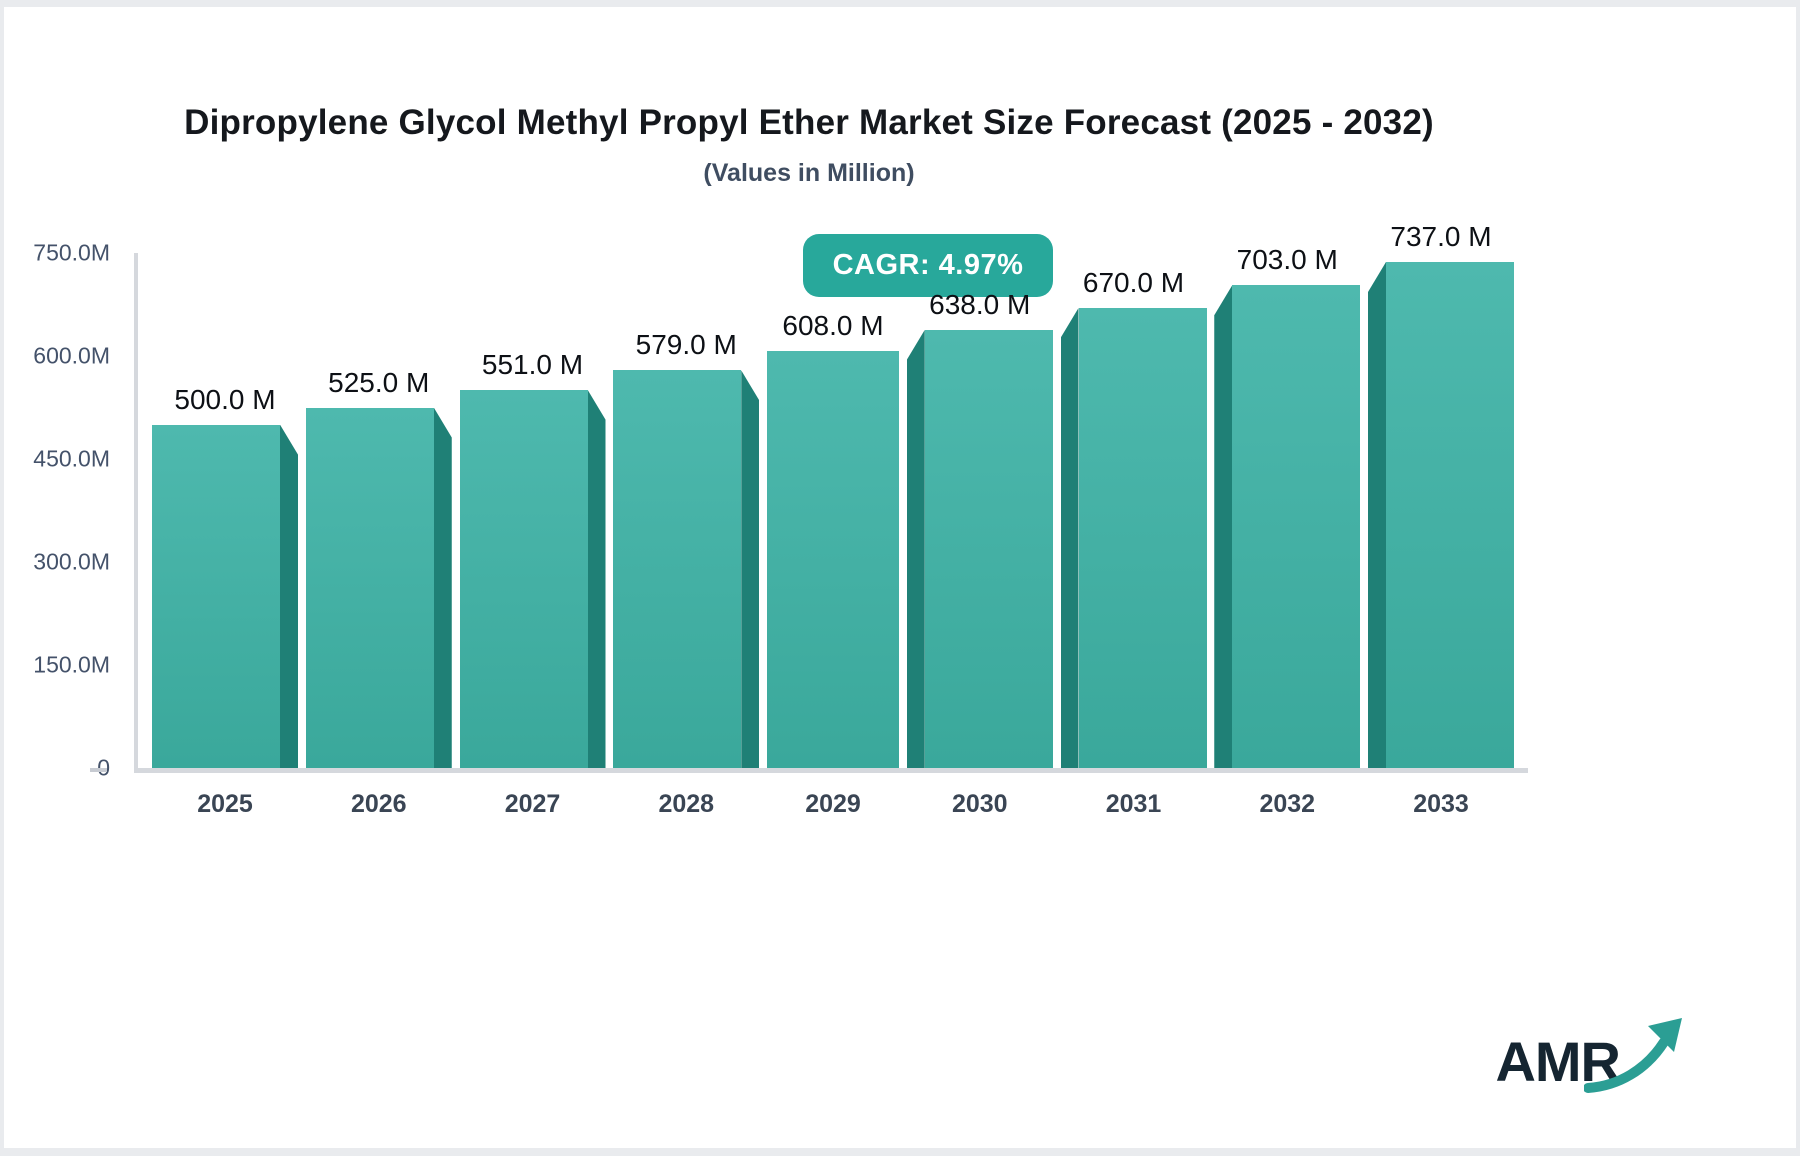  I want to click on bar-value-label: 525.0 M, so click(379, 382).